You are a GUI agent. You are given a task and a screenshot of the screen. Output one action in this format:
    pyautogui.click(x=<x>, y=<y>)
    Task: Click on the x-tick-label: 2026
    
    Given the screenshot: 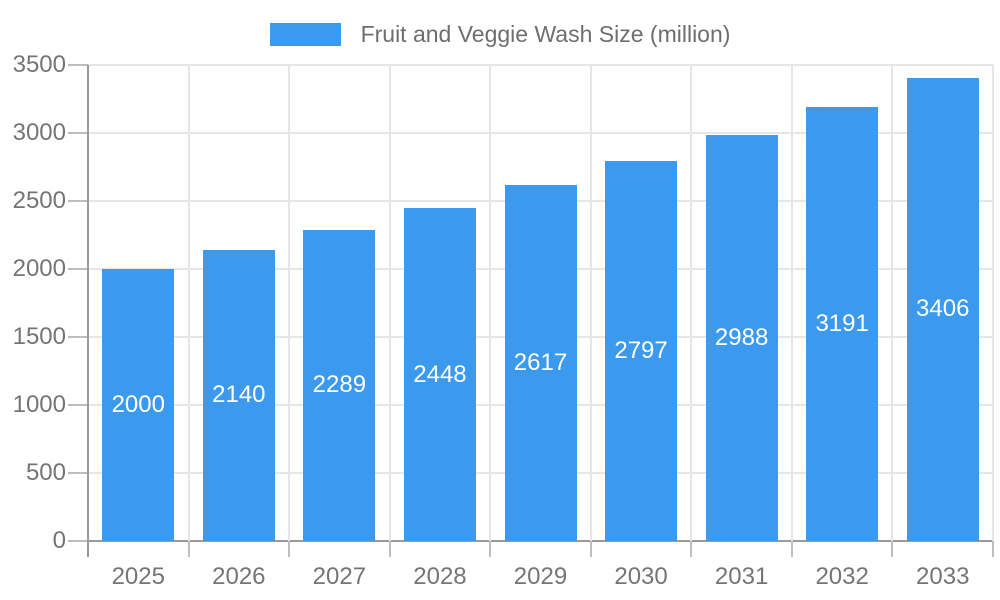 What is the action you would take?
    pyautogui.click(x=239, y=576)
    